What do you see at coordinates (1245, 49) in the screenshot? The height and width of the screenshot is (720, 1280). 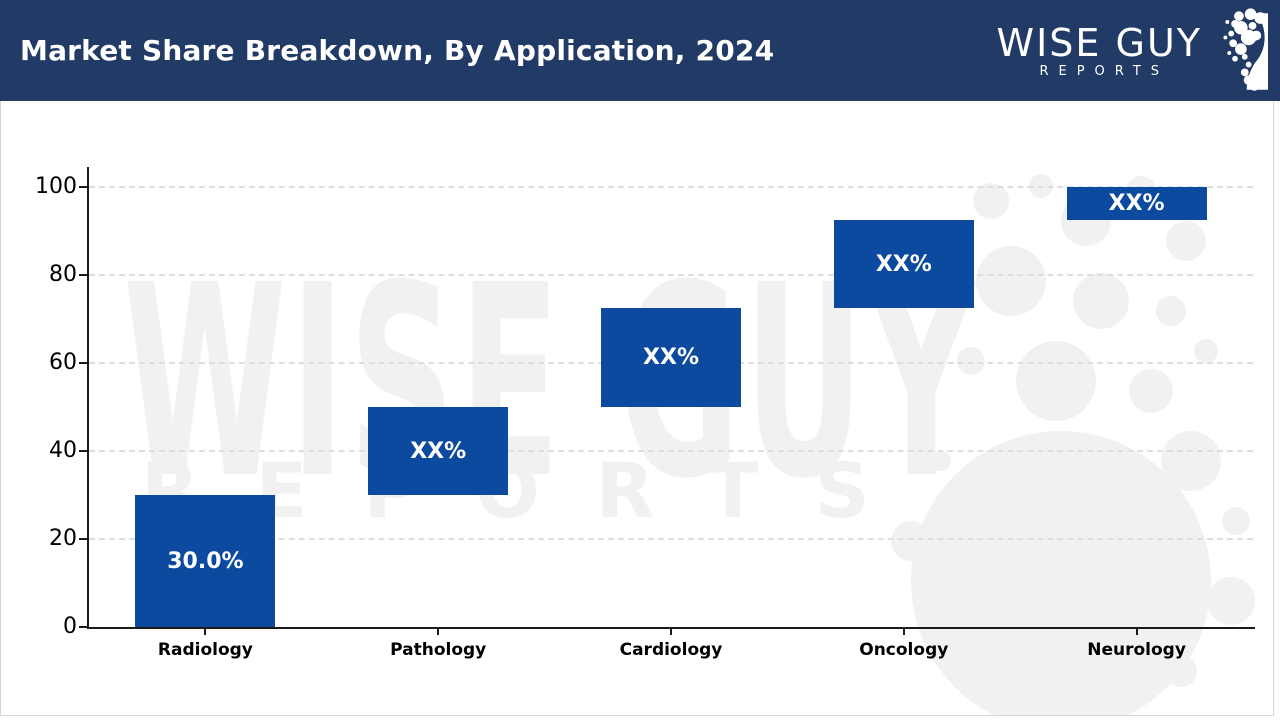 I see `brand-head-icon` at bounding box center [1245, 49].